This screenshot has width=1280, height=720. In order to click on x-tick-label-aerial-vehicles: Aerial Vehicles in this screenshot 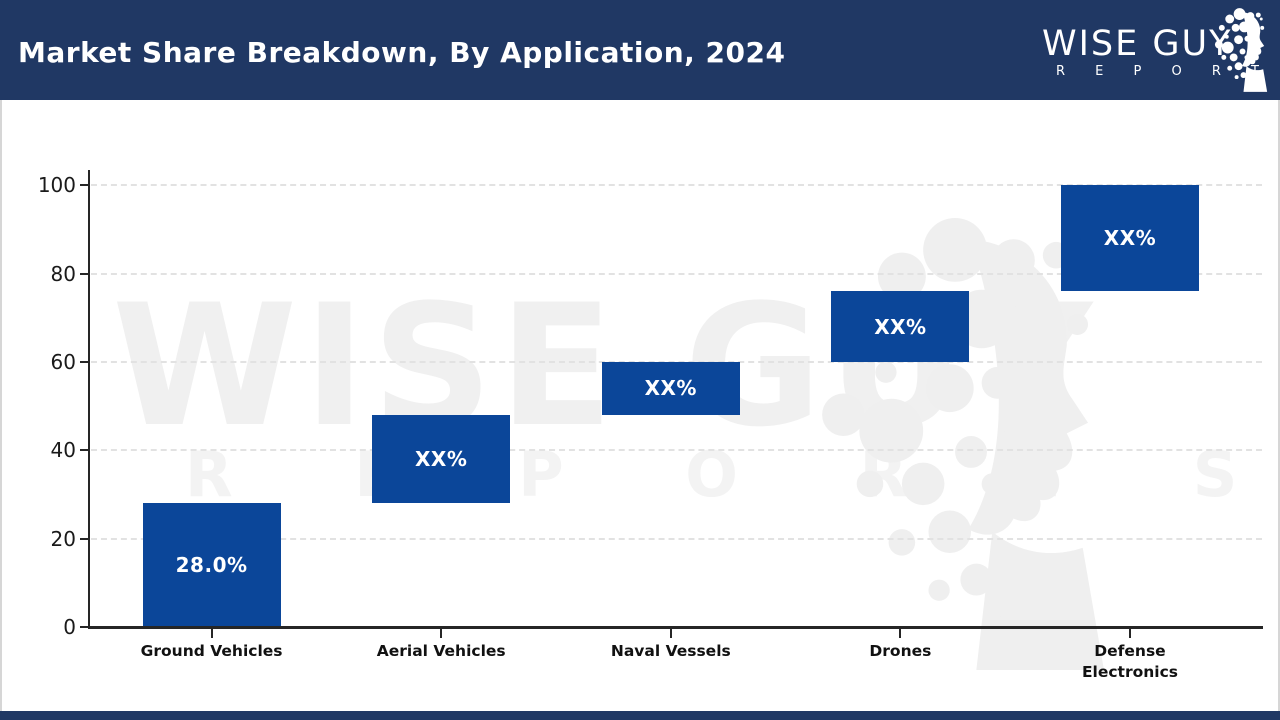, I will do `click(441, 651)`.